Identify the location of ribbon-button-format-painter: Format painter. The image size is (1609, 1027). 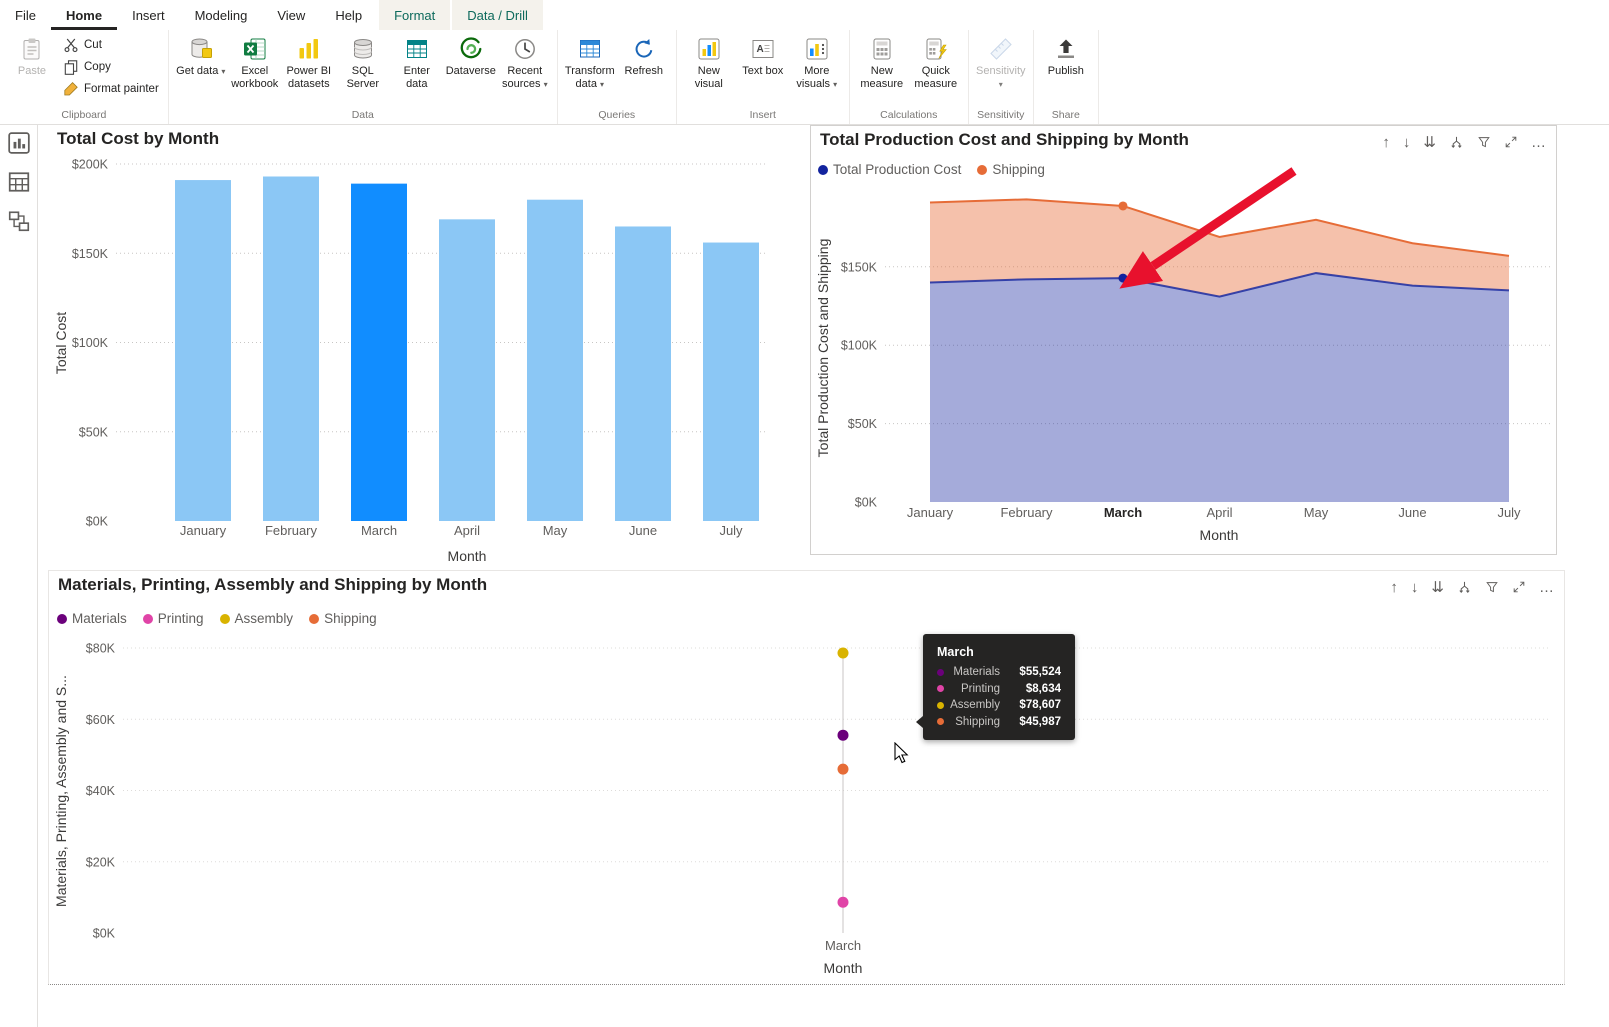
(111, 89).